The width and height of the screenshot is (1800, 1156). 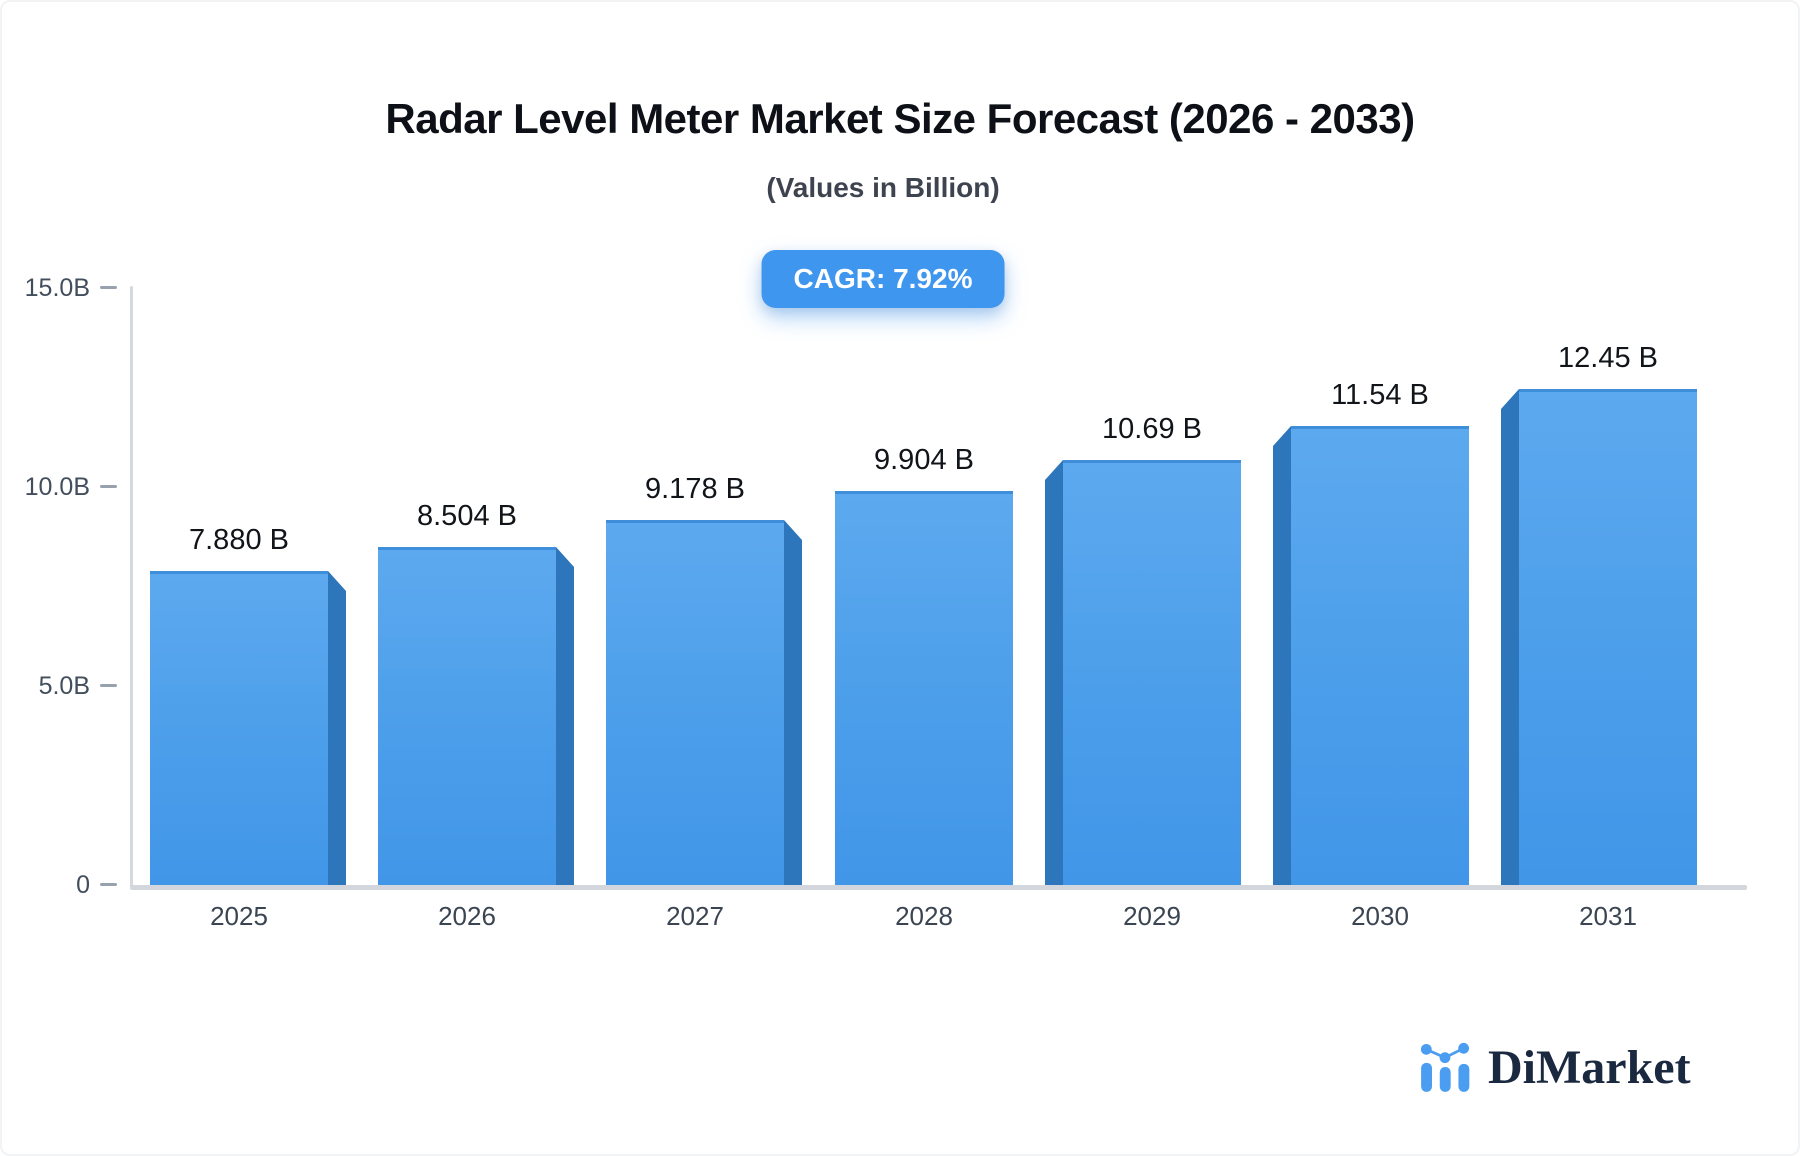 What do you see at coordinates (57, 487) in the screenshot?
I see `y-tick-label: 10.0B` at bounding box center [57, 487].